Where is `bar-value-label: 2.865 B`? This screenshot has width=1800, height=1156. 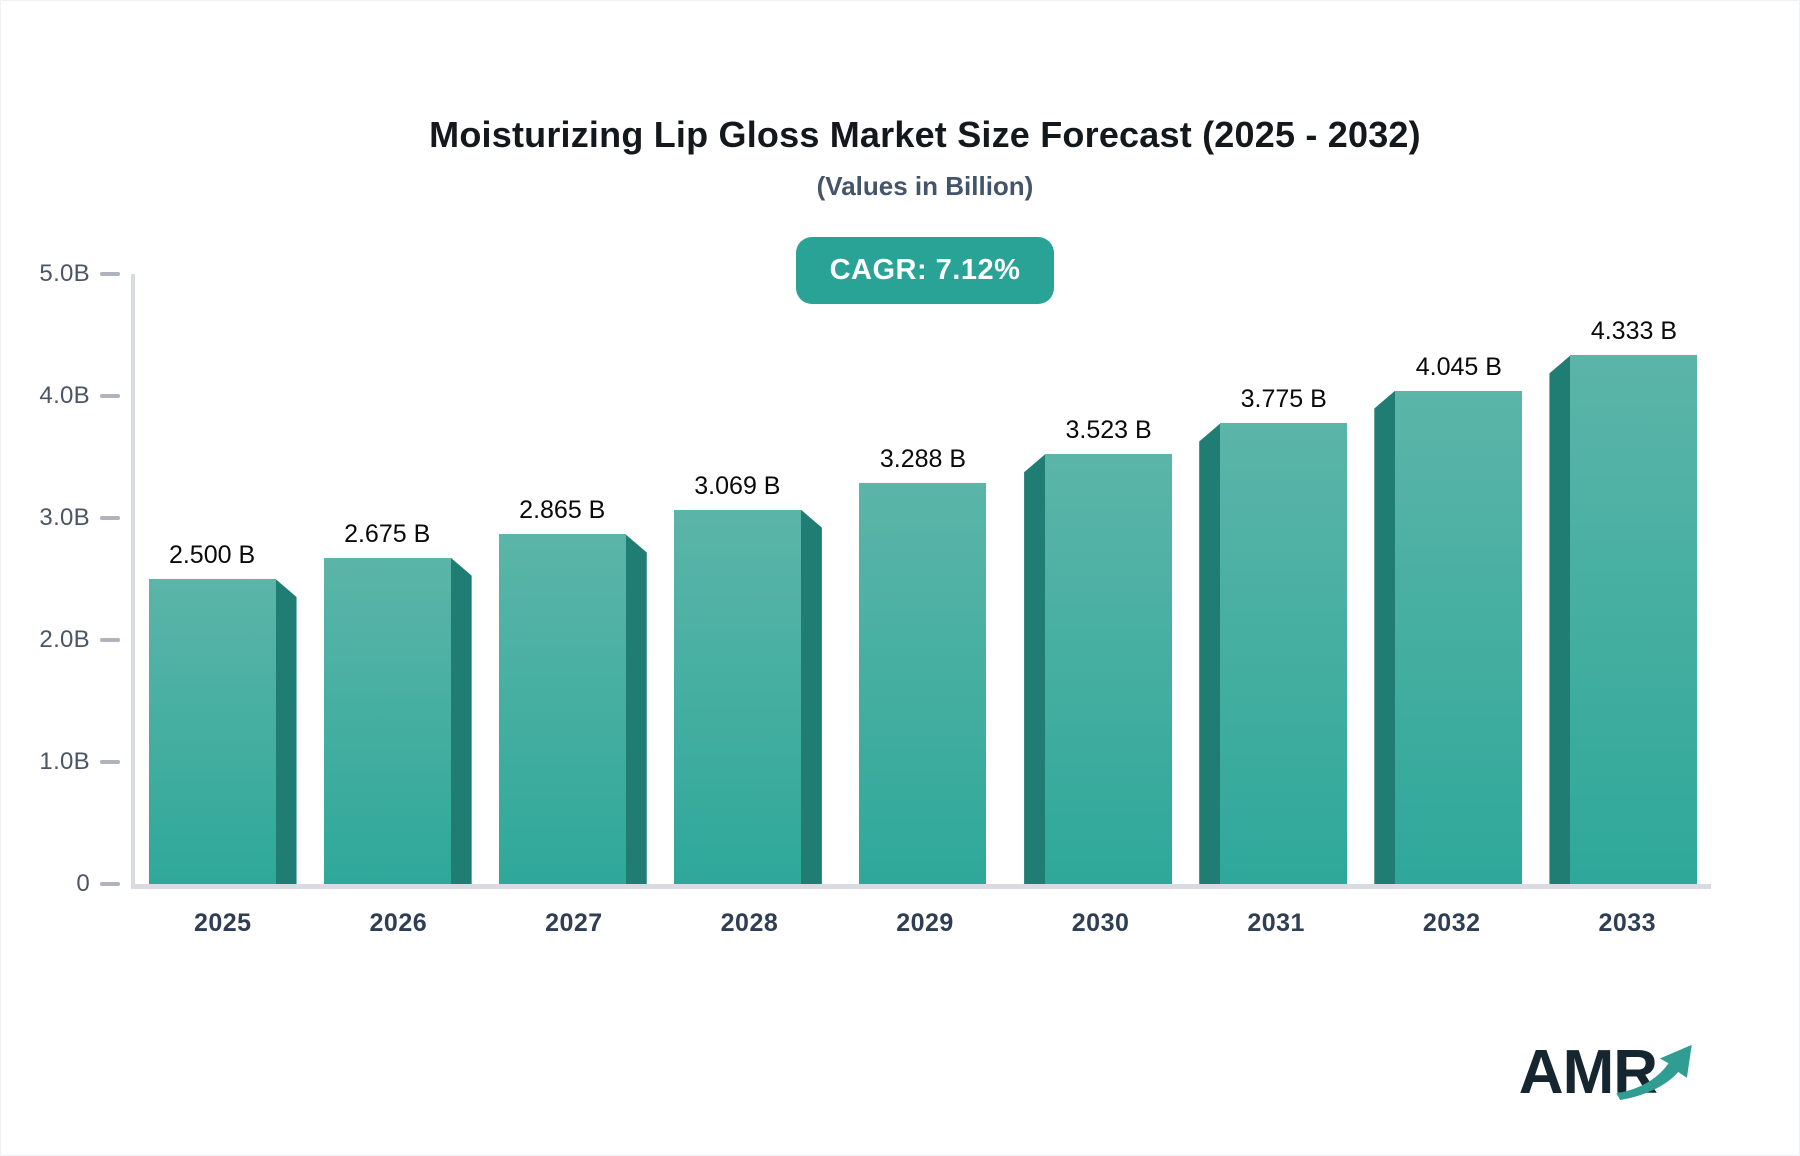
bar-value-label: 2.865 B is located at coordinates (562, 510).